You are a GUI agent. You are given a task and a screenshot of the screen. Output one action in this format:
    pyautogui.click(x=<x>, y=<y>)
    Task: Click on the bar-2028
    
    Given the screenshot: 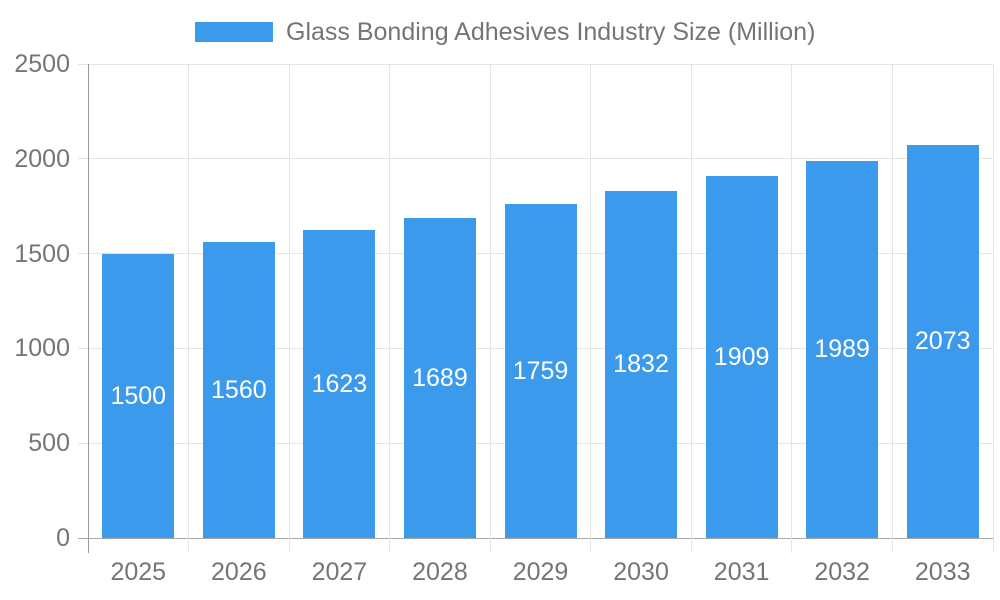 What is the action you would take?
    pyautogui.click(x=439, y=377)
    